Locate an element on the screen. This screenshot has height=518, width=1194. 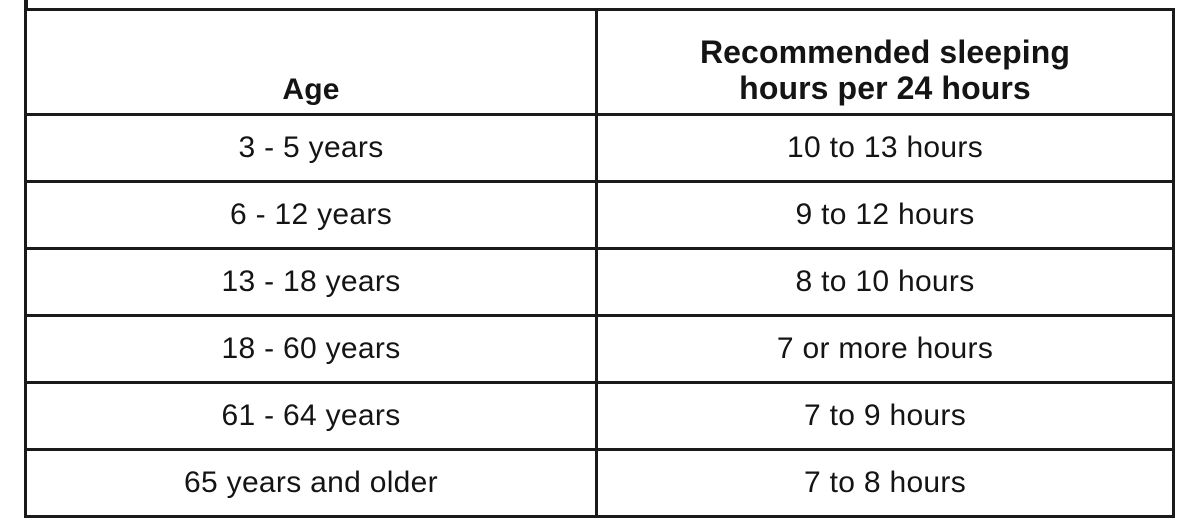
cell-age-value: 65 years and older is located at coordinates (311, 483).